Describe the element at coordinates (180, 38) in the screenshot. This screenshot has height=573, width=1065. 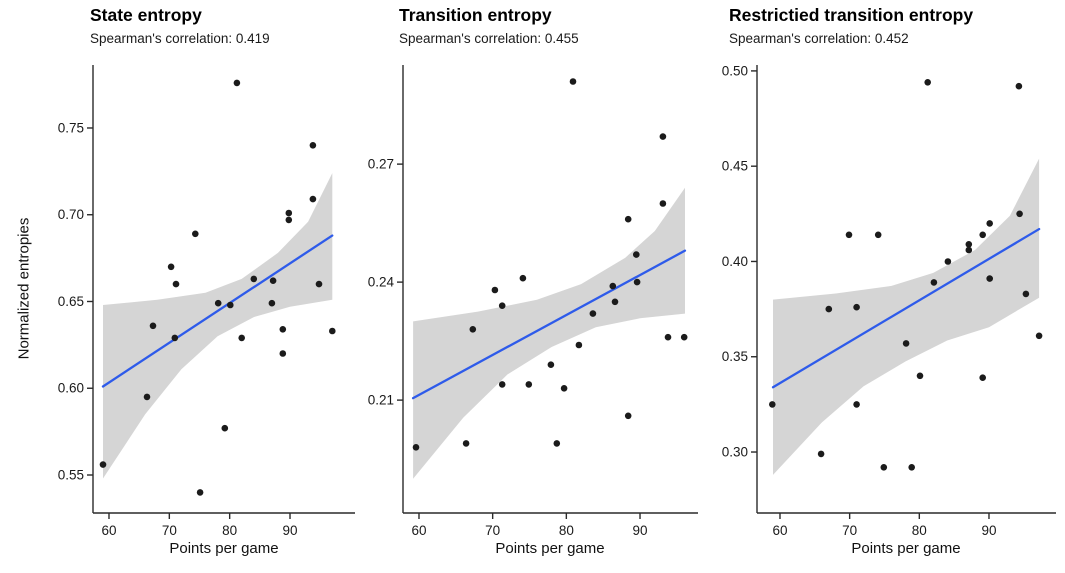
I see `panel-1-subtitle: Spearman's correlation: 0.419` at that location.